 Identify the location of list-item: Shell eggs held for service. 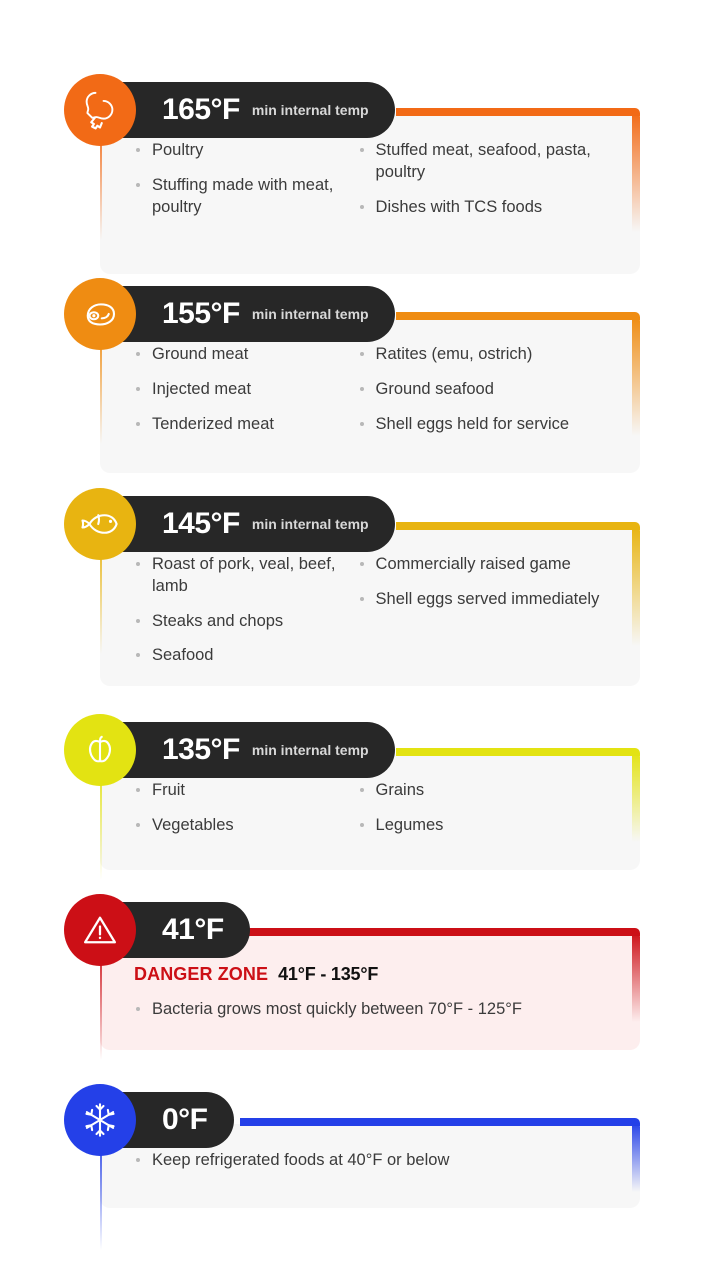
(489, 425).